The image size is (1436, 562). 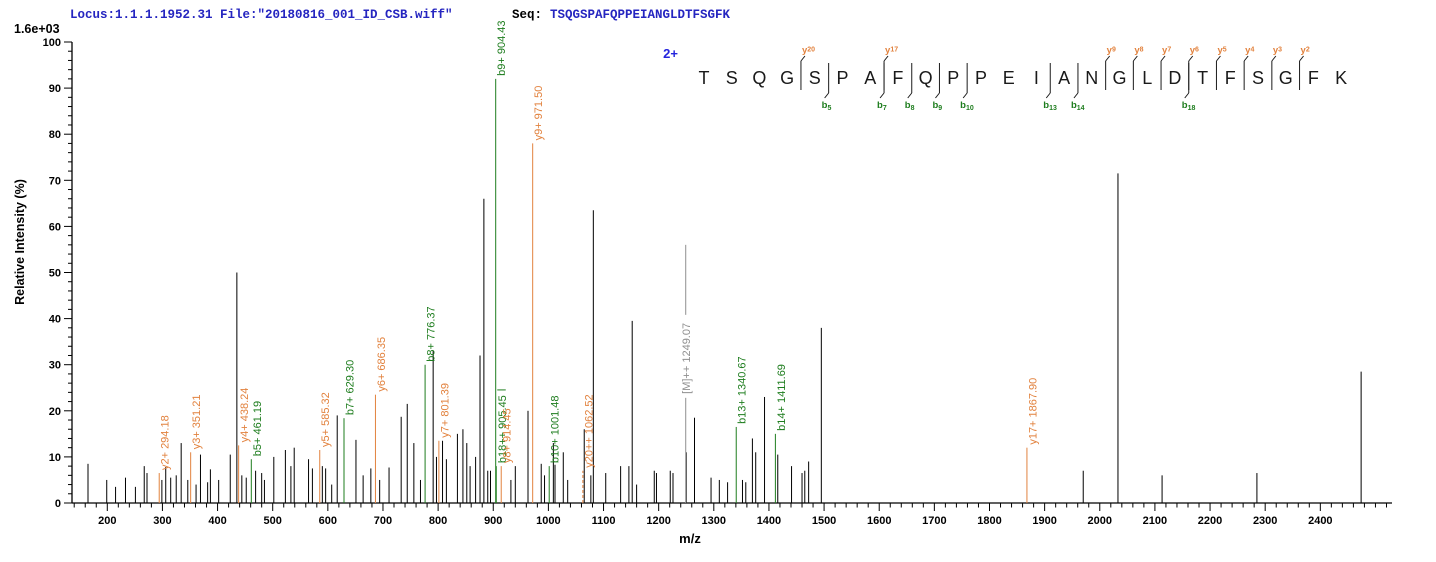 I want to click on x-tick-label: 800, so click(x=438, y=521).